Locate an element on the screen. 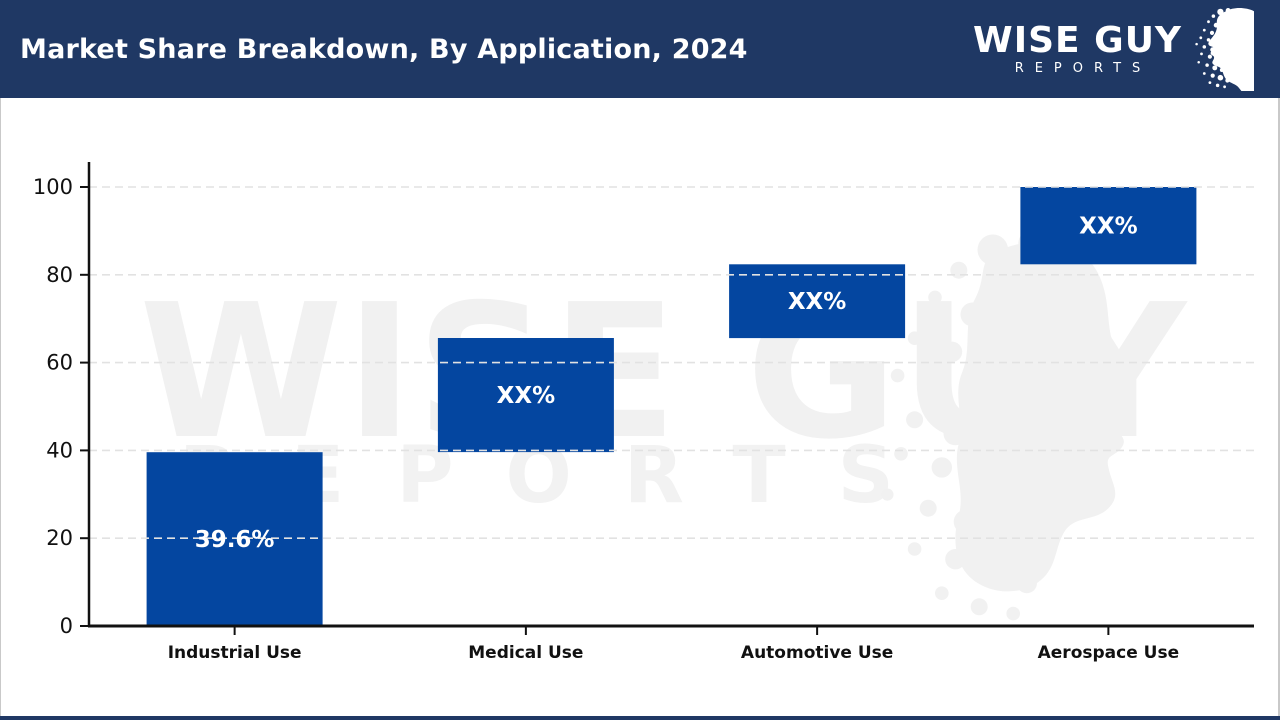 The height and width of the screenshot is (720, 1280). y-tick-label: 60 is located at coordinates (59, 363).